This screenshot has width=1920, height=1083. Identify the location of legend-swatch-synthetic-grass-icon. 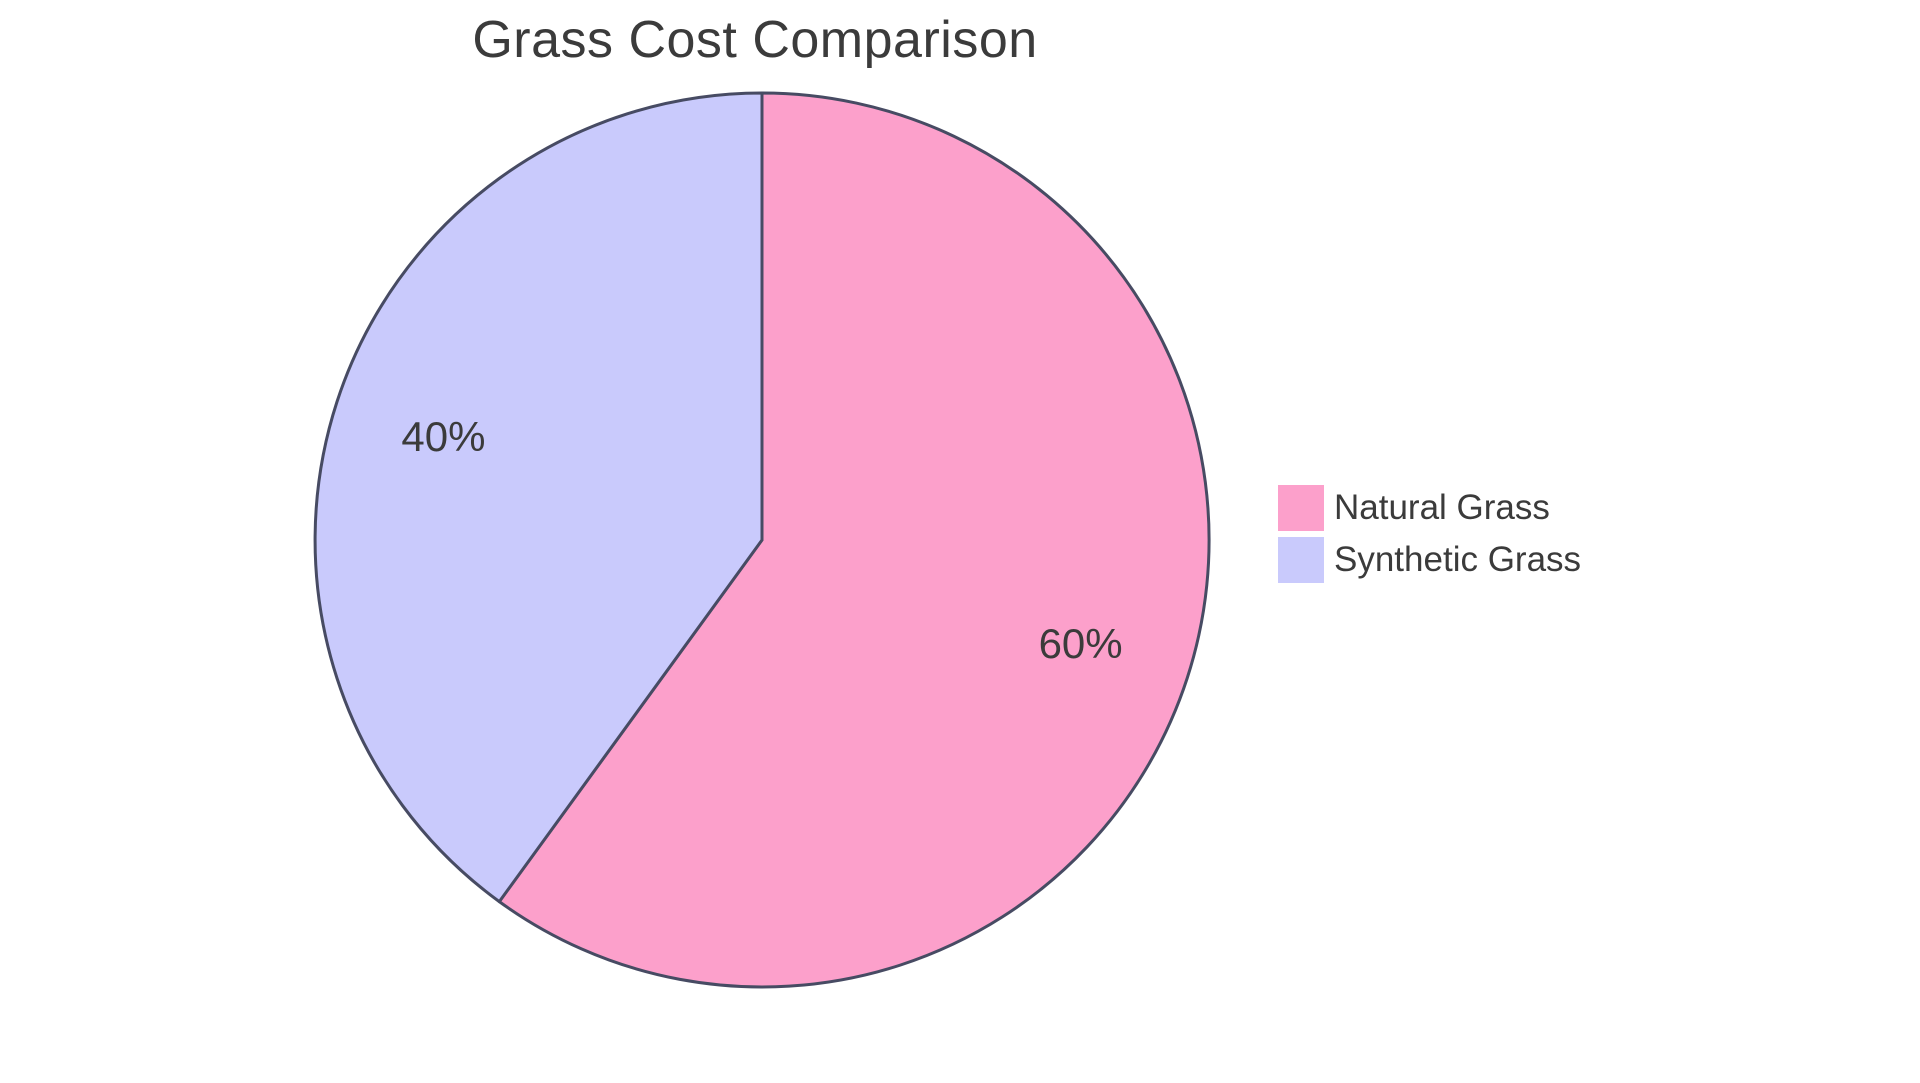
(1301, 560).